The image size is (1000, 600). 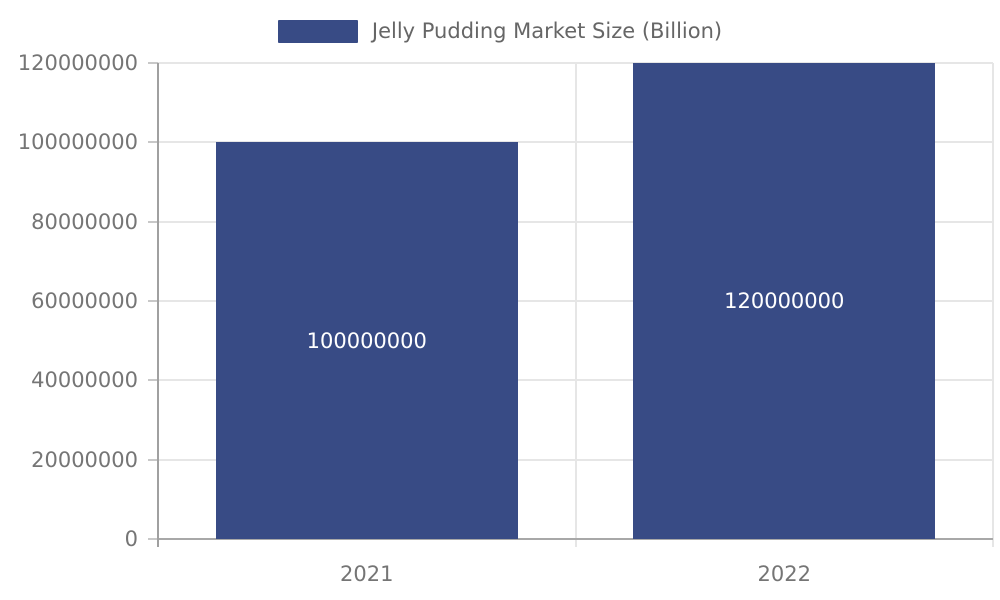 I want to click on y-axis-tick-label: 120000000, so click(x=77, y=63).